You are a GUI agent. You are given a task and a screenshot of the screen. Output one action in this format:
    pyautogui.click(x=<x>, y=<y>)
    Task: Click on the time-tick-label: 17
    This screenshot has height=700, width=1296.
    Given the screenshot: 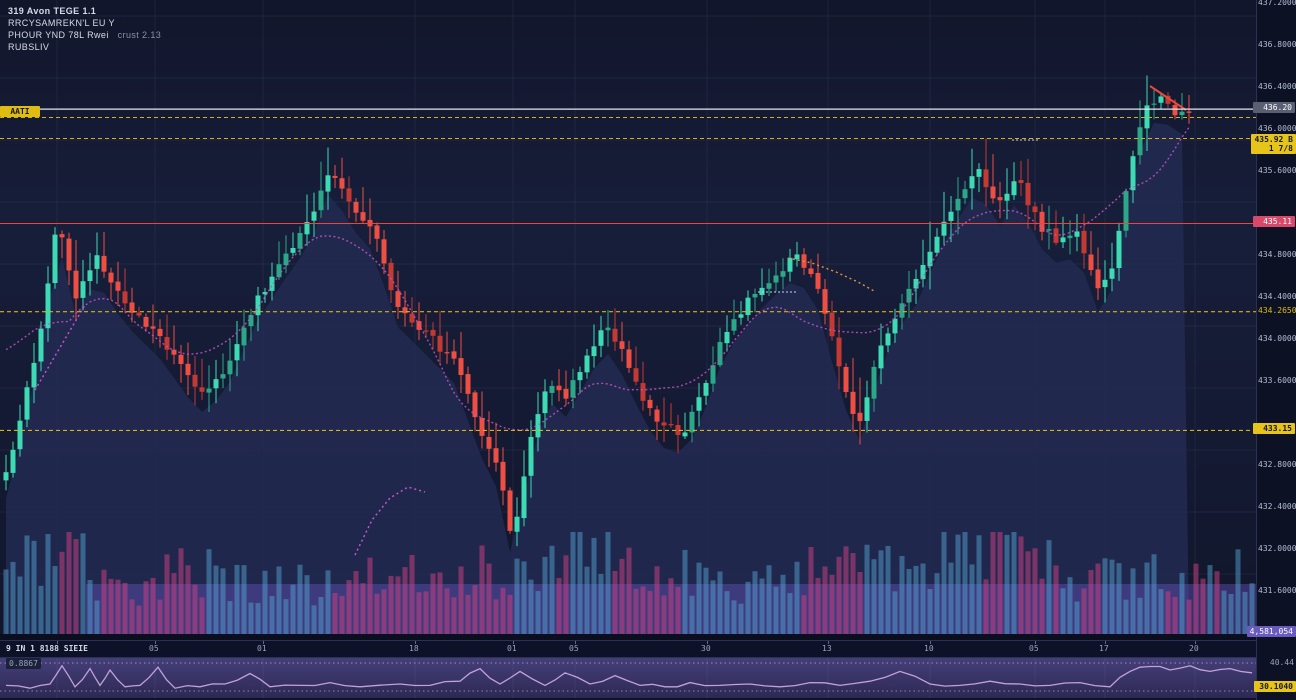 What is the action you would take?
    pyautogui.click(x=1104, y=648)
    